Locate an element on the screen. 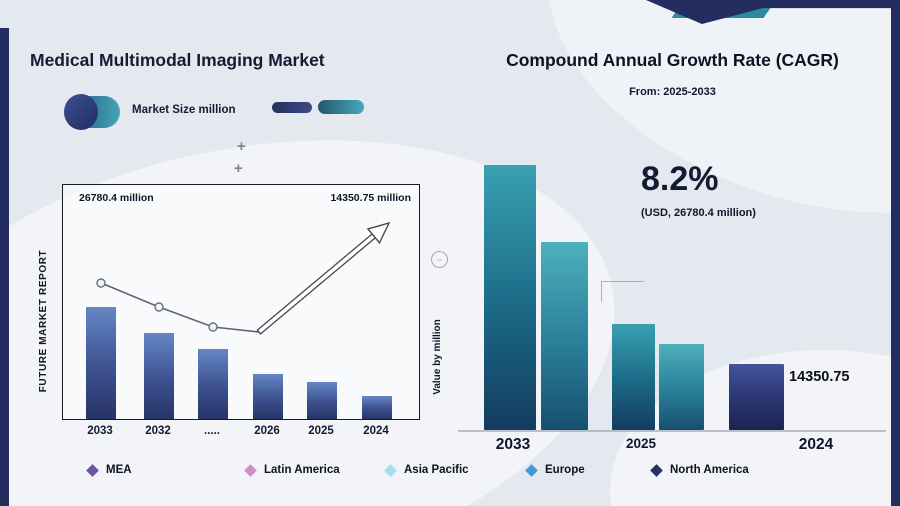 Image resolution: width=900 pixels, height=506 pixels. left-y-axis-label: FUTURE MARKET REPORT is located at coordinates (43, 321).